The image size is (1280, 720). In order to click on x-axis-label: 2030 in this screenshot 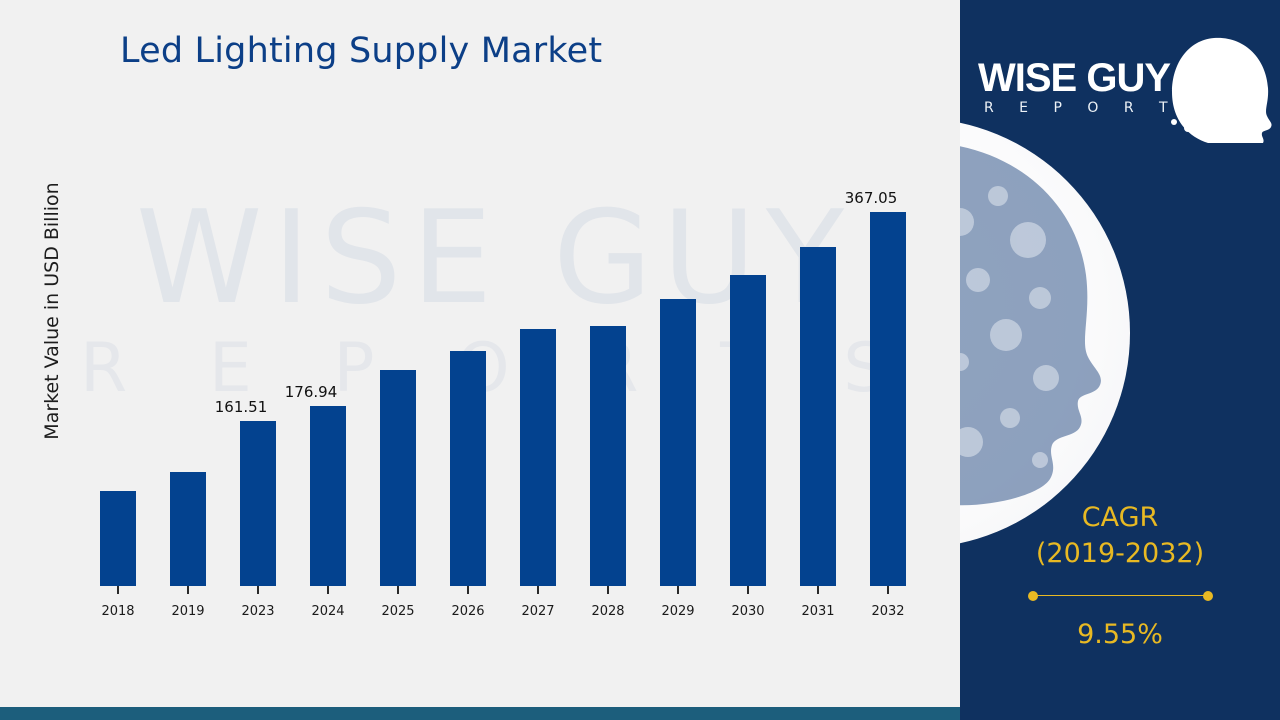, I will do `click(748, 611)`.